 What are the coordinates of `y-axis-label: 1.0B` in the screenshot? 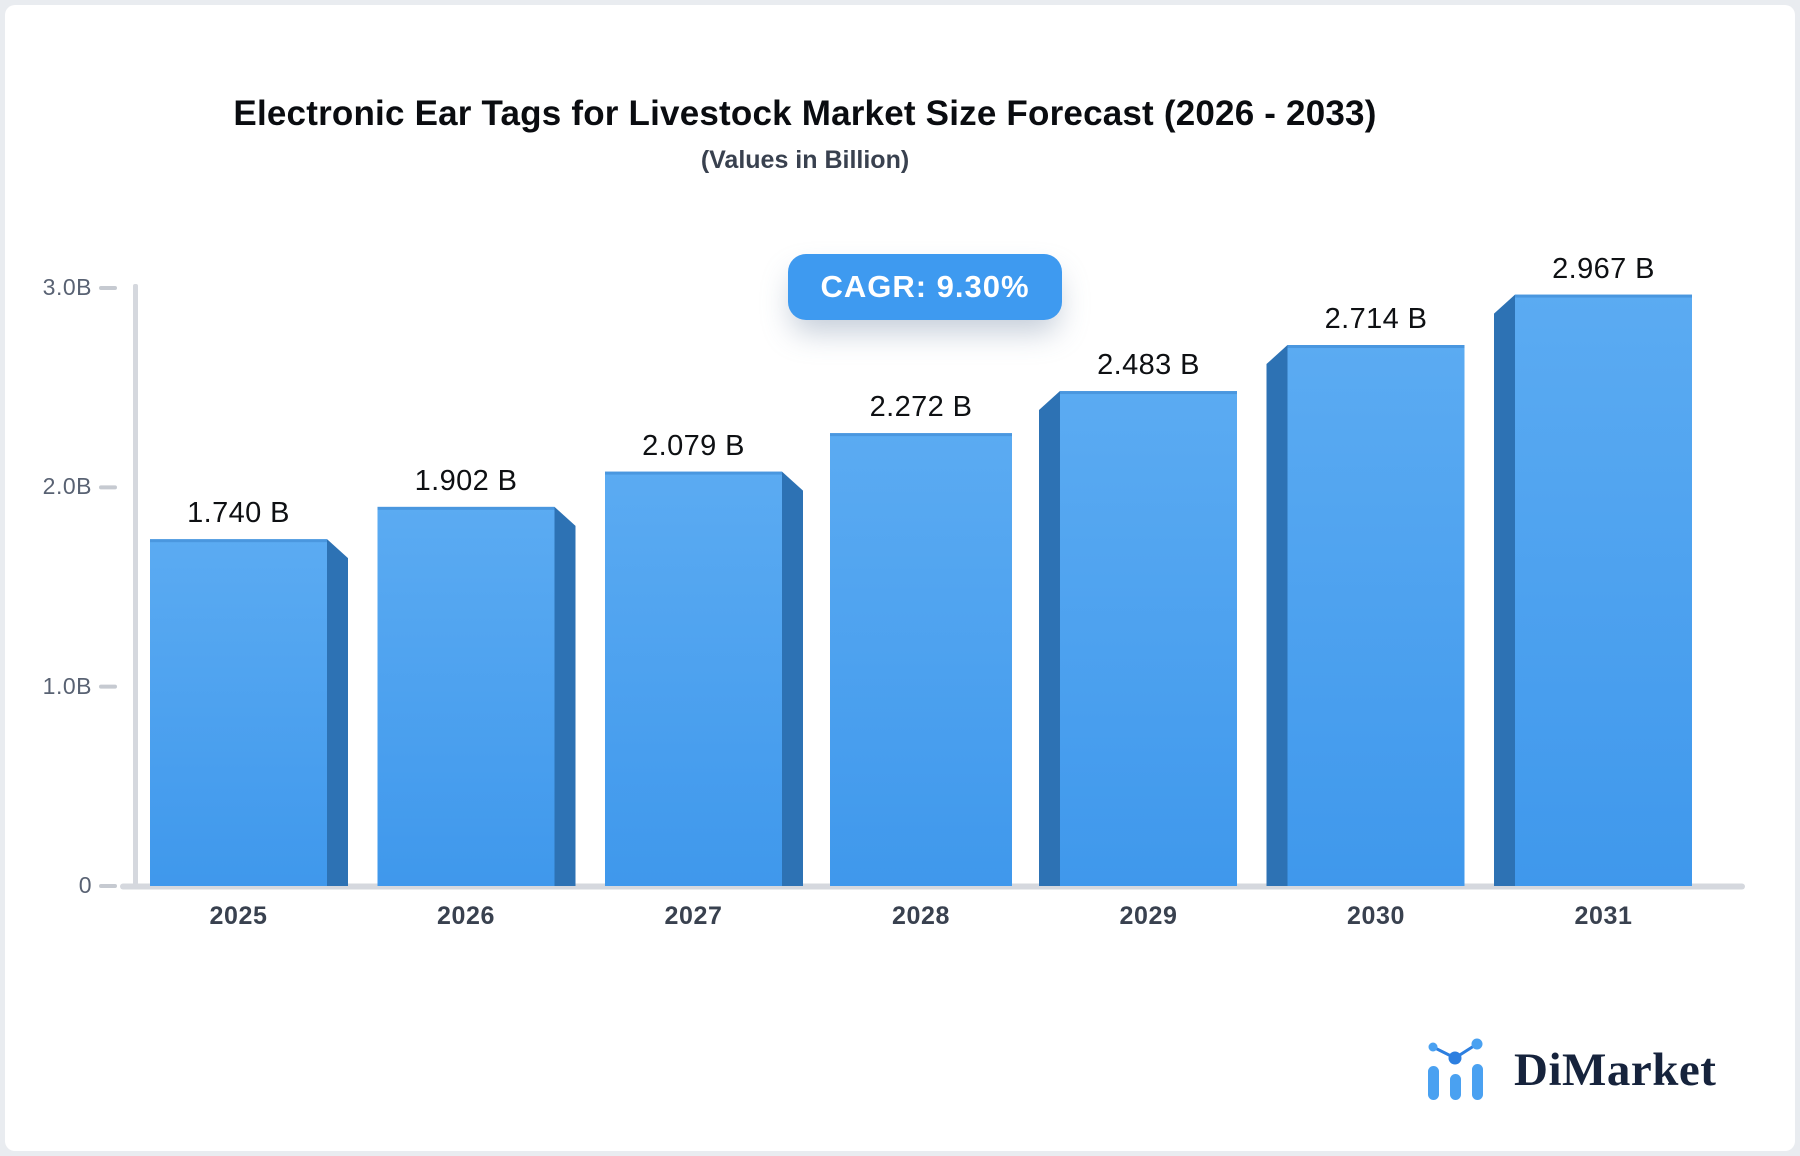 It's located at (67, 685).